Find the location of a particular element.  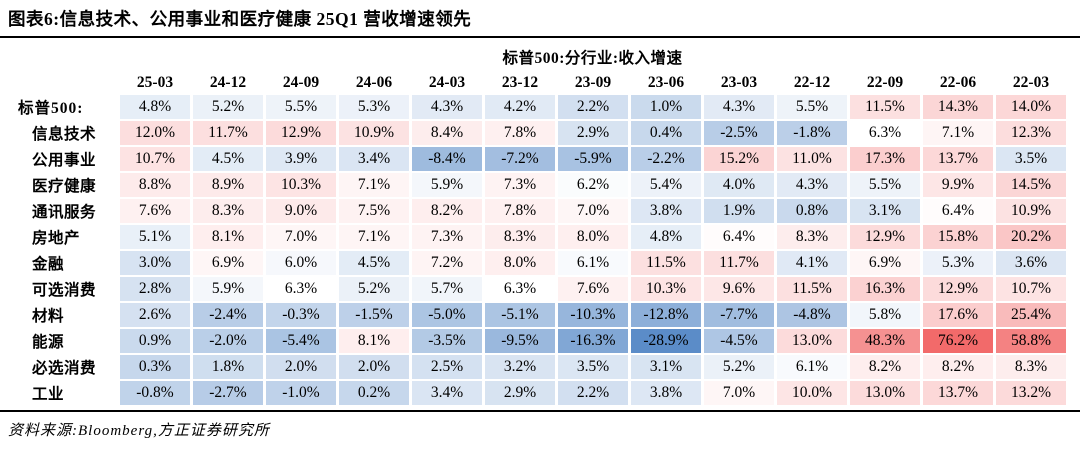

heatmap-cell: 2.6% is located at coordinates (155, 315).